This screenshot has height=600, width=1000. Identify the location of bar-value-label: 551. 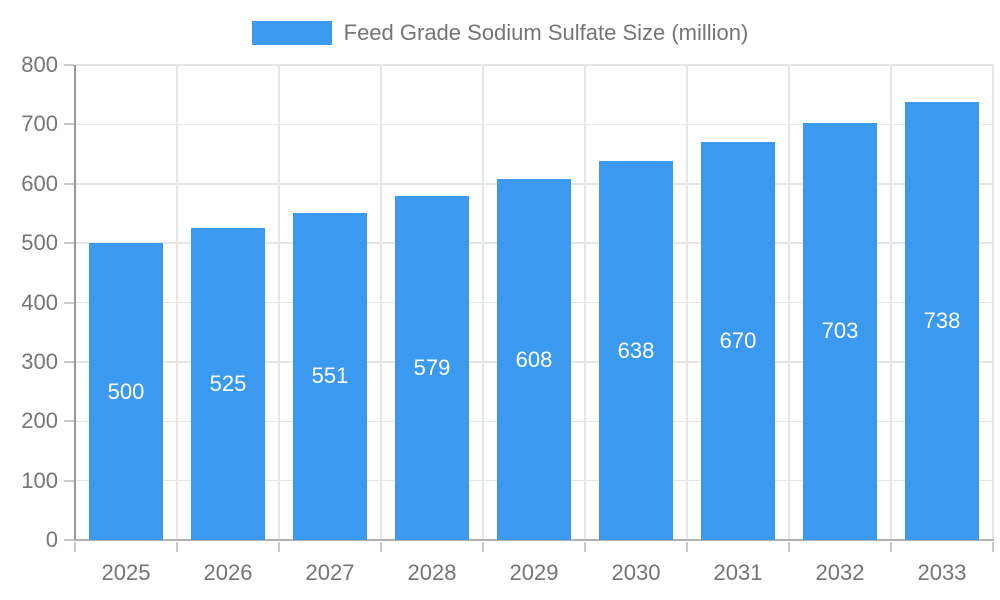
(330, 376).